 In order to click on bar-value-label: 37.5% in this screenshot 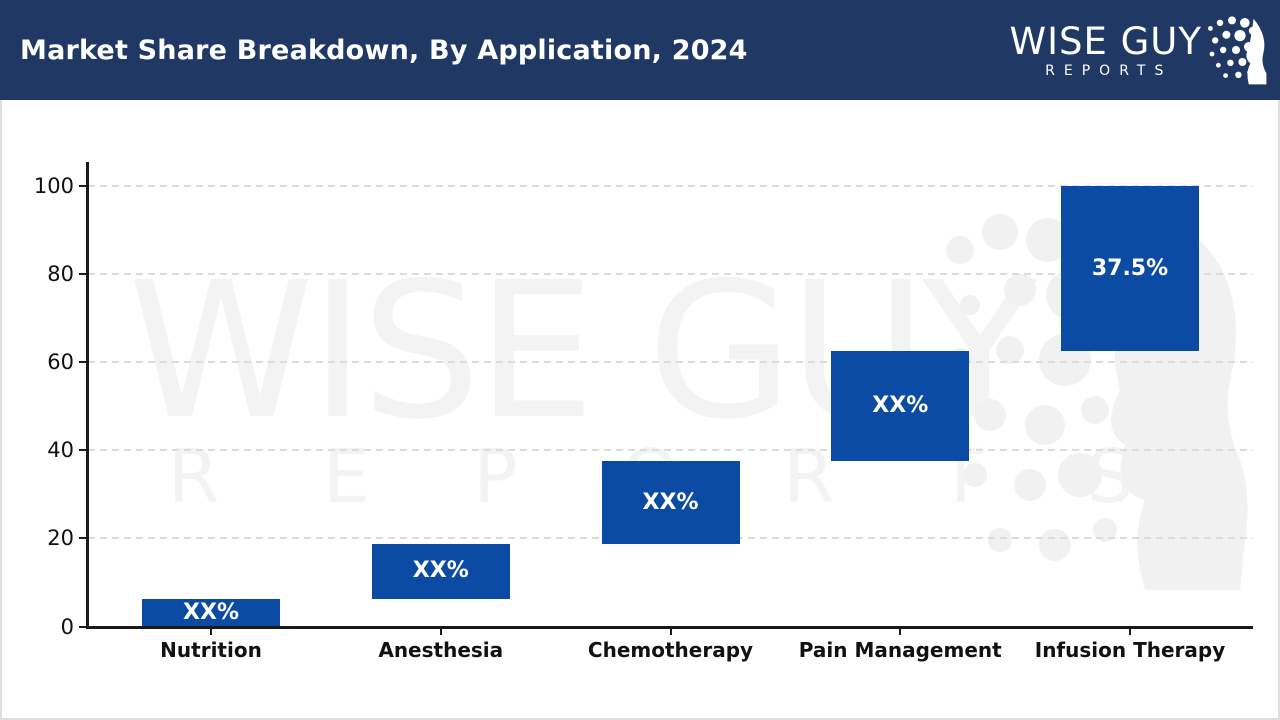, I will do `click(1130, 268)`.